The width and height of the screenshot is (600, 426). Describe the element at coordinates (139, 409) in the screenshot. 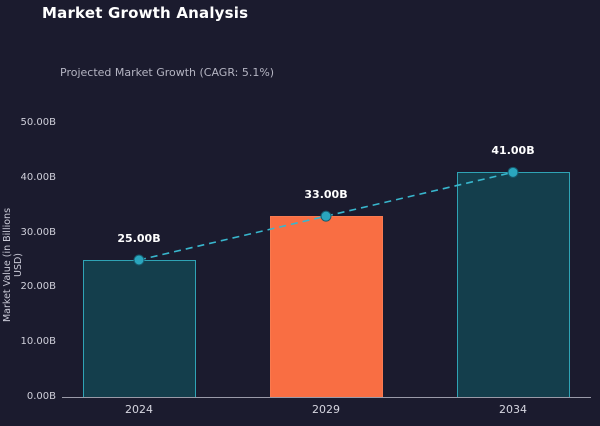

I see `x-tick-label: 2024` at that location.